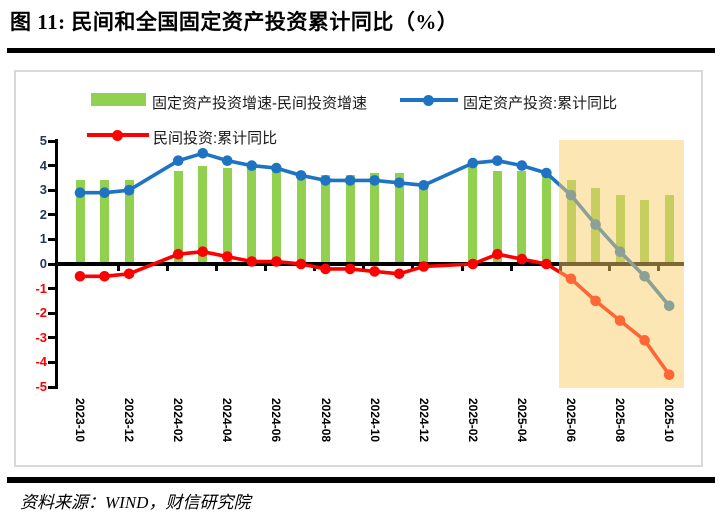 Image resolution: width=723 pixels, height=528 pixels. What do you see at coordinates (41, 337) in the screenshot?
I see `y-tick-label: -3` at bounding box center [41, 337].